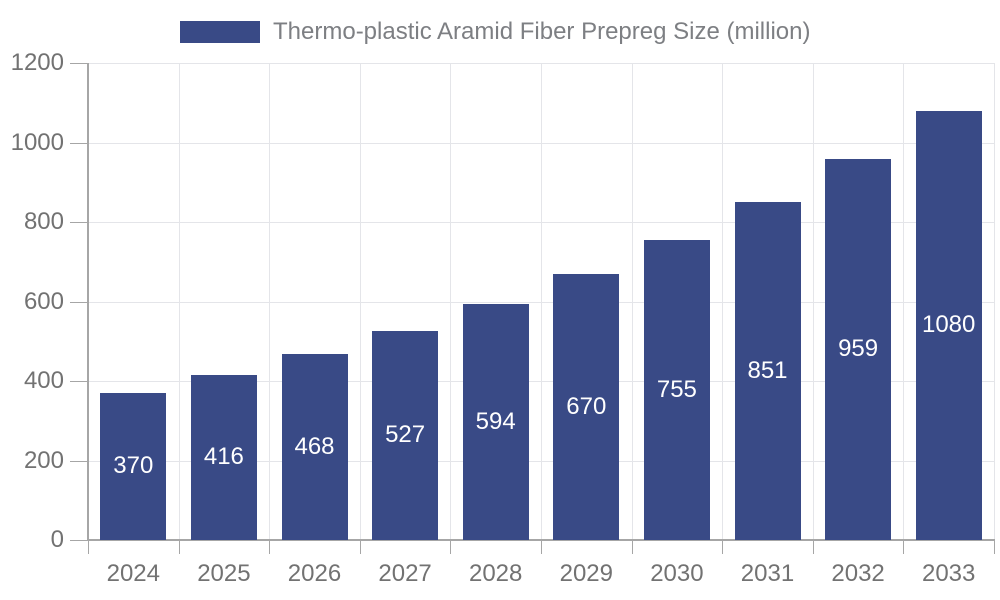 The image size is (1000, 600). I want to click on y-tick-label: 800, so click(43, 221).